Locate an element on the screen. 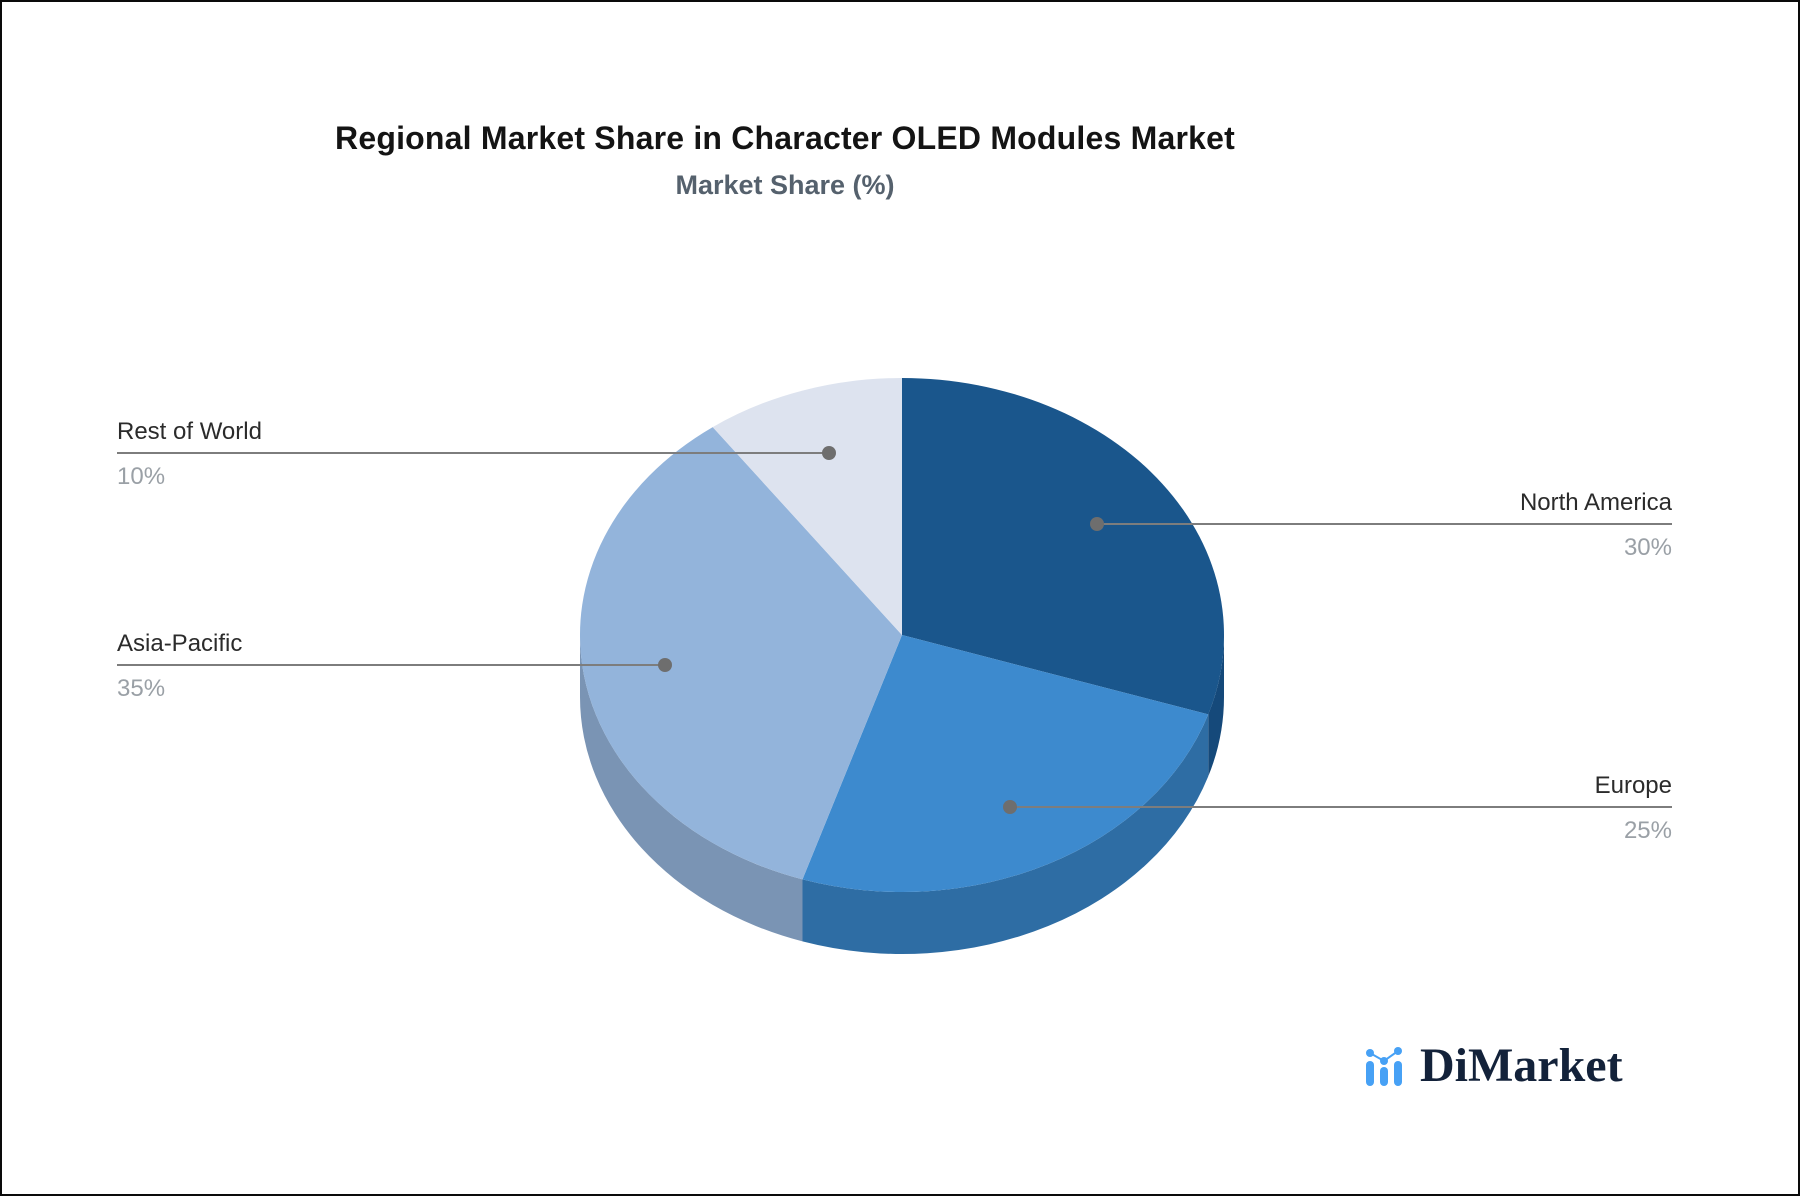 The height and width of the screenshot is (1196, 1800). pie-side-europe is located at coordinates (1005, 834).